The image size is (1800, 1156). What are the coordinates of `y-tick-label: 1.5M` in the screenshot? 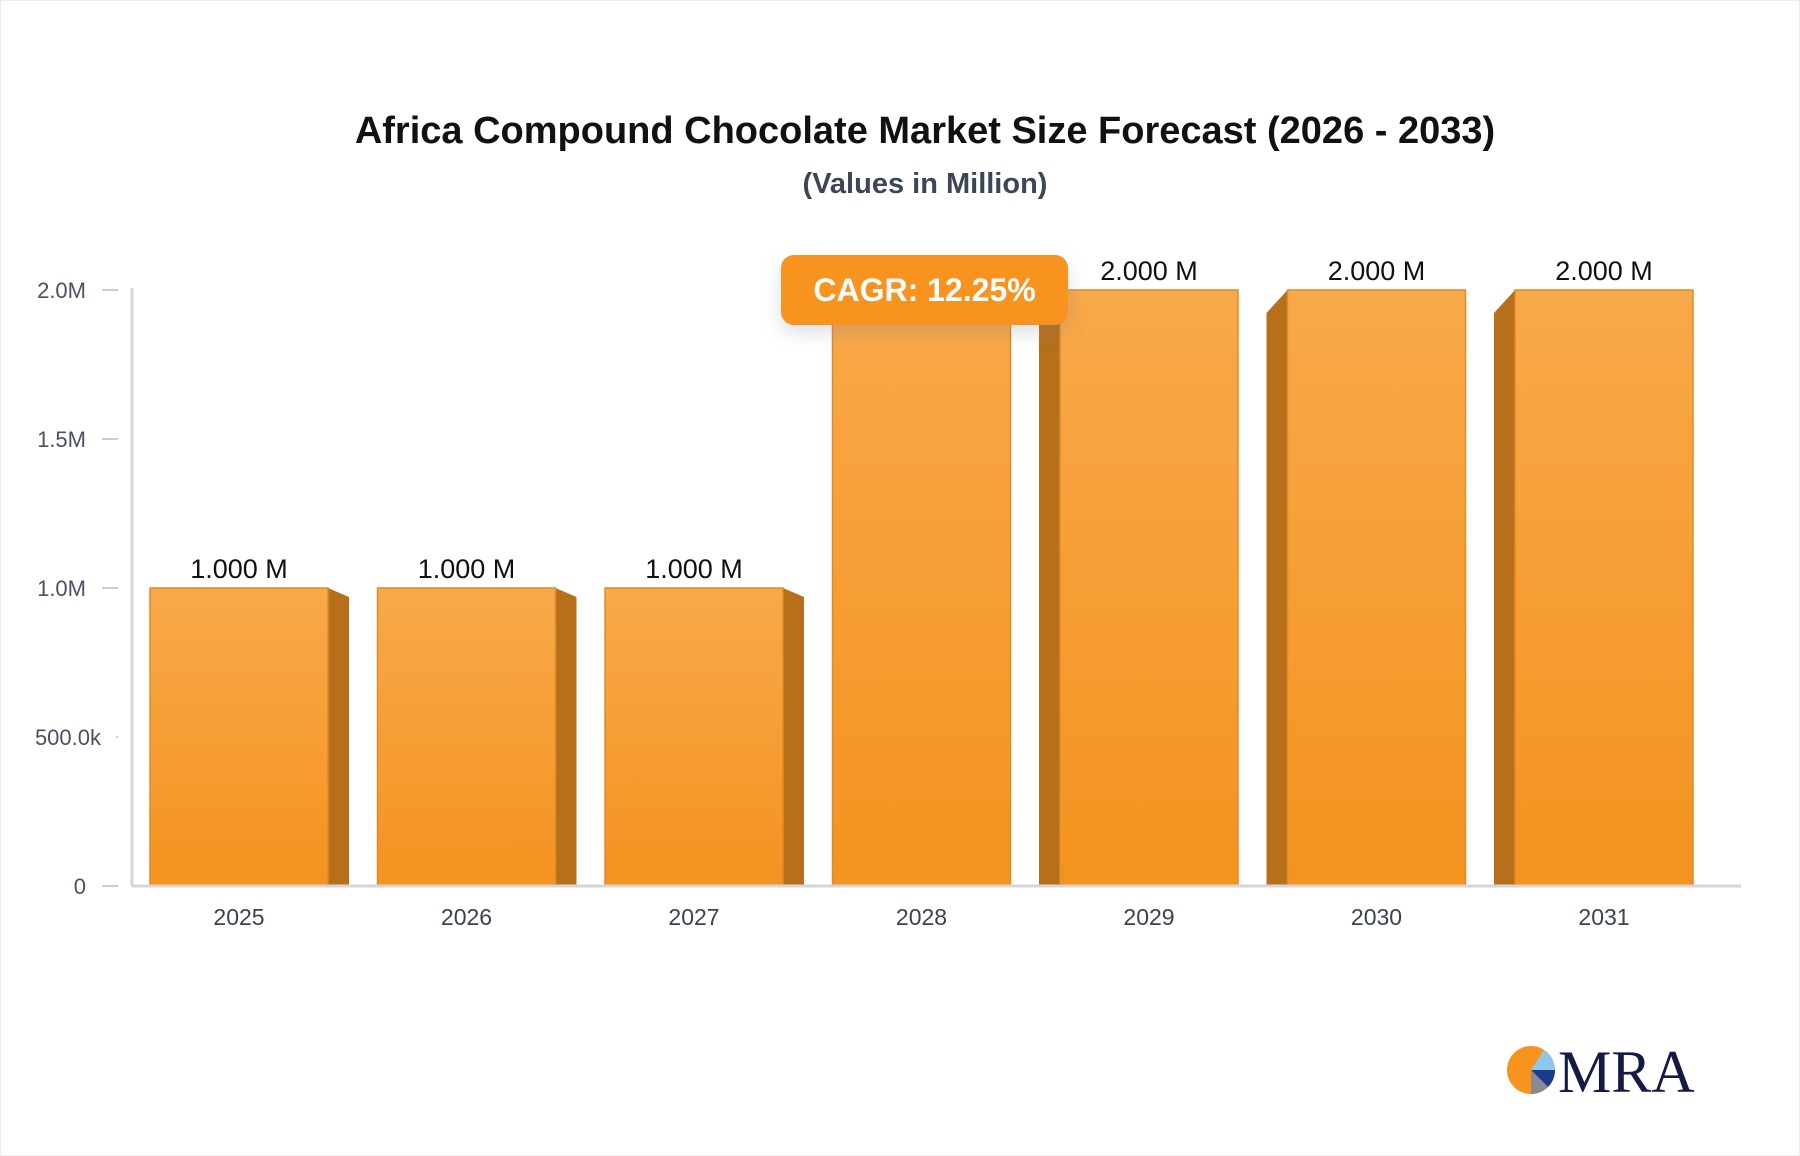 It's located at (61, 439).